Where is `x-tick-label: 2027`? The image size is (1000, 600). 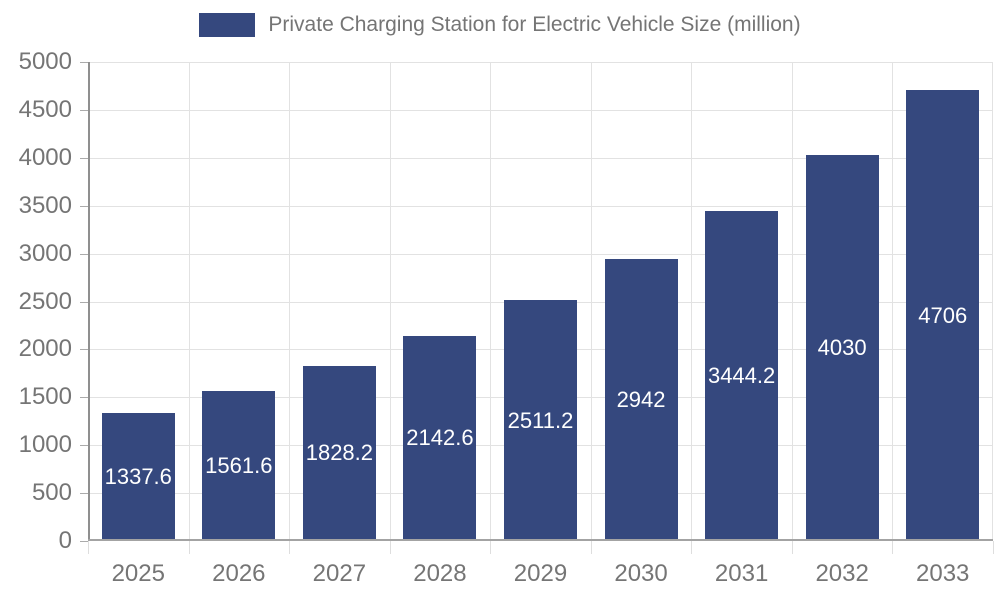 x-tick-label: 2027 is located at coordinates (339, 573).